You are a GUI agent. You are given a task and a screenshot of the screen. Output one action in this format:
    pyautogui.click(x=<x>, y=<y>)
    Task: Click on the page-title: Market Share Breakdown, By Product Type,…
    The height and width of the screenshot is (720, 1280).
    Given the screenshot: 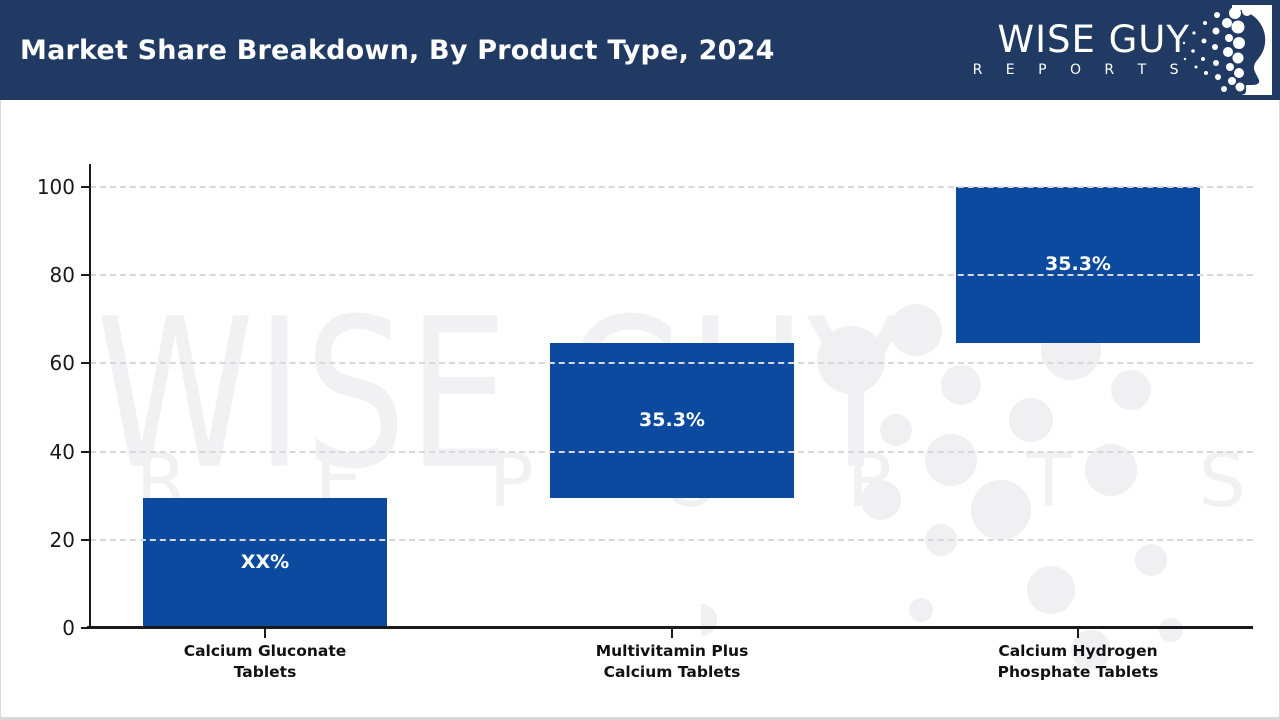 What is the action you would take?
    pyautogui.click(x=397, y=50)
    